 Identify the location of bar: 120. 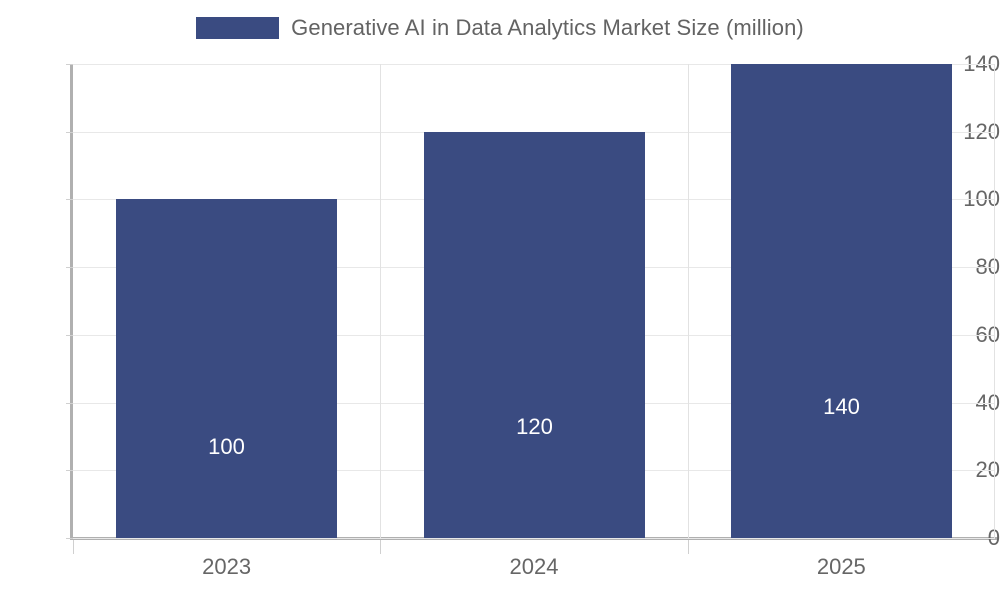
(534, 334).